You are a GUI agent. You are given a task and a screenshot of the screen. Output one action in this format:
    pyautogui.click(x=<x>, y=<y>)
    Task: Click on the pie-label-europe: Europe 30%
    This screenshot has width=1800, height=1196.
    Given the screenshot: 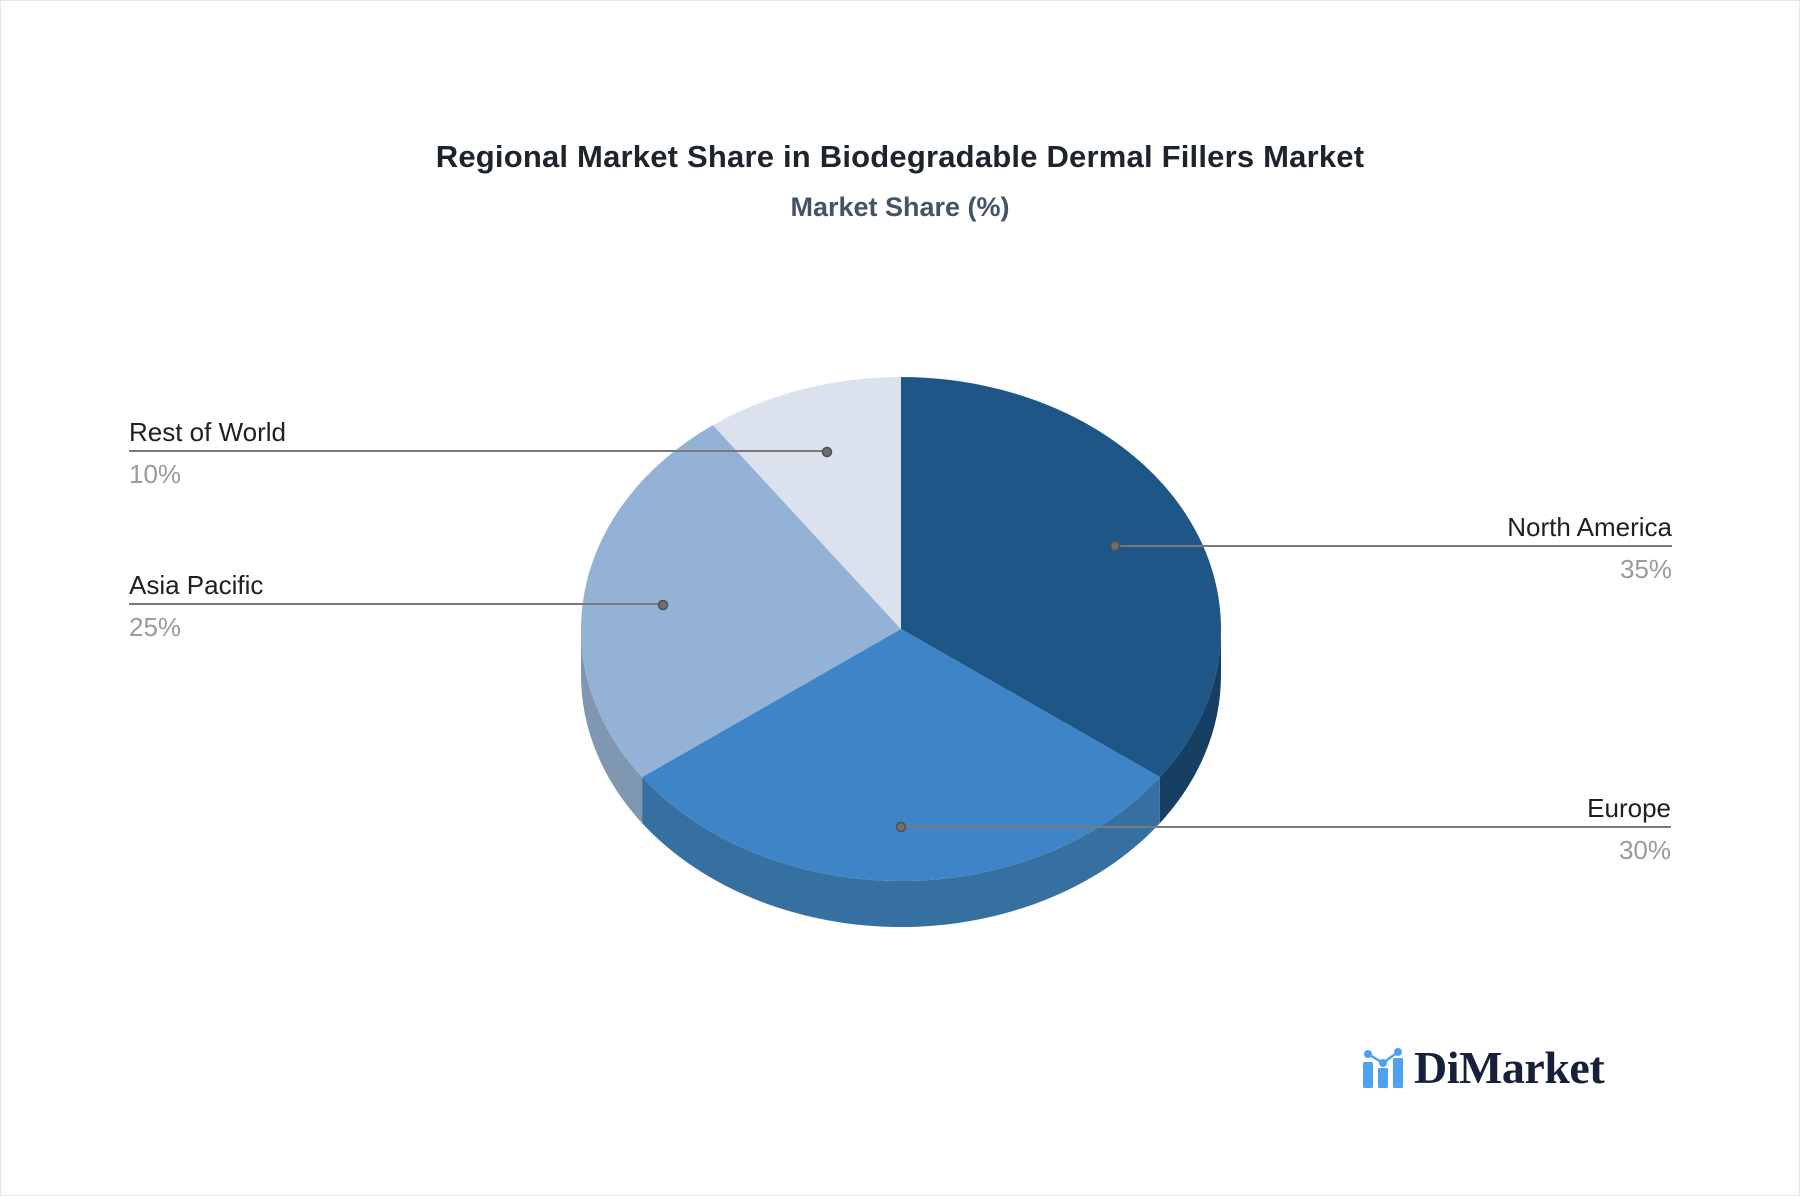 What is the action you would take?
    pyautogui.click(x=1629, y=829)
    